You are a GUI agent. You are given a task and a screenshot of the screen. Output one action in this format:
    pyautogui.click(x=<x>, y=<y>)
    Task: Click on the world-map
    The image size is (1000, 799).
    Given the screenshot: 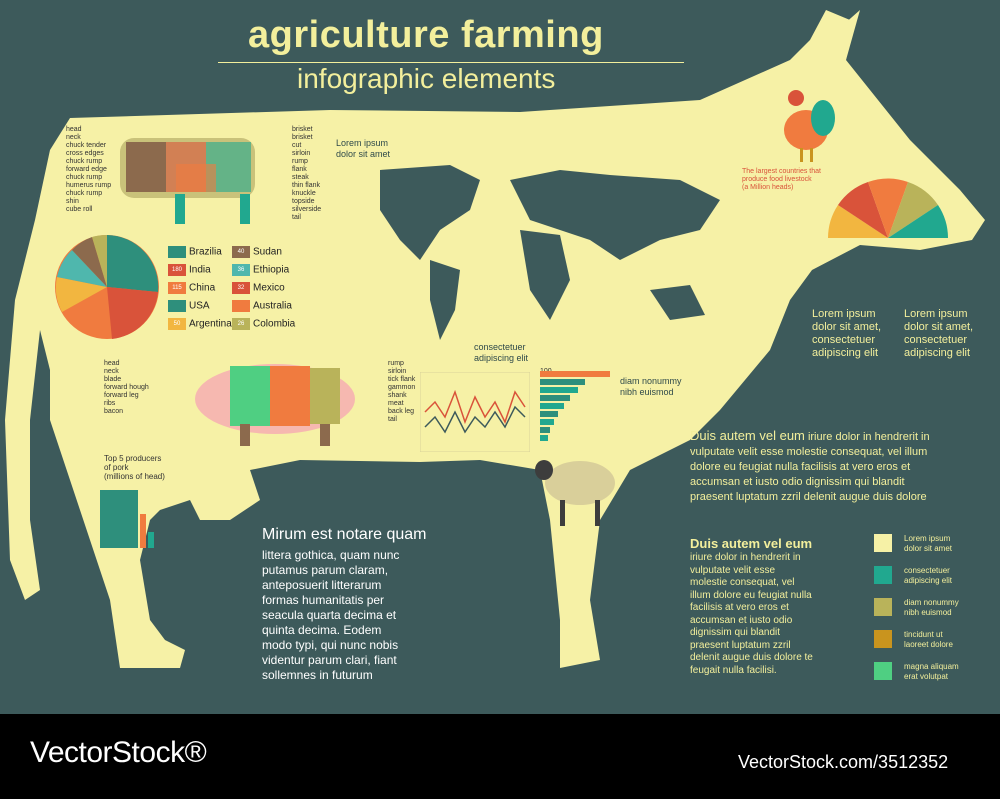 What is the action you would take?
    pyautogui.click(x=550, y=252)
    